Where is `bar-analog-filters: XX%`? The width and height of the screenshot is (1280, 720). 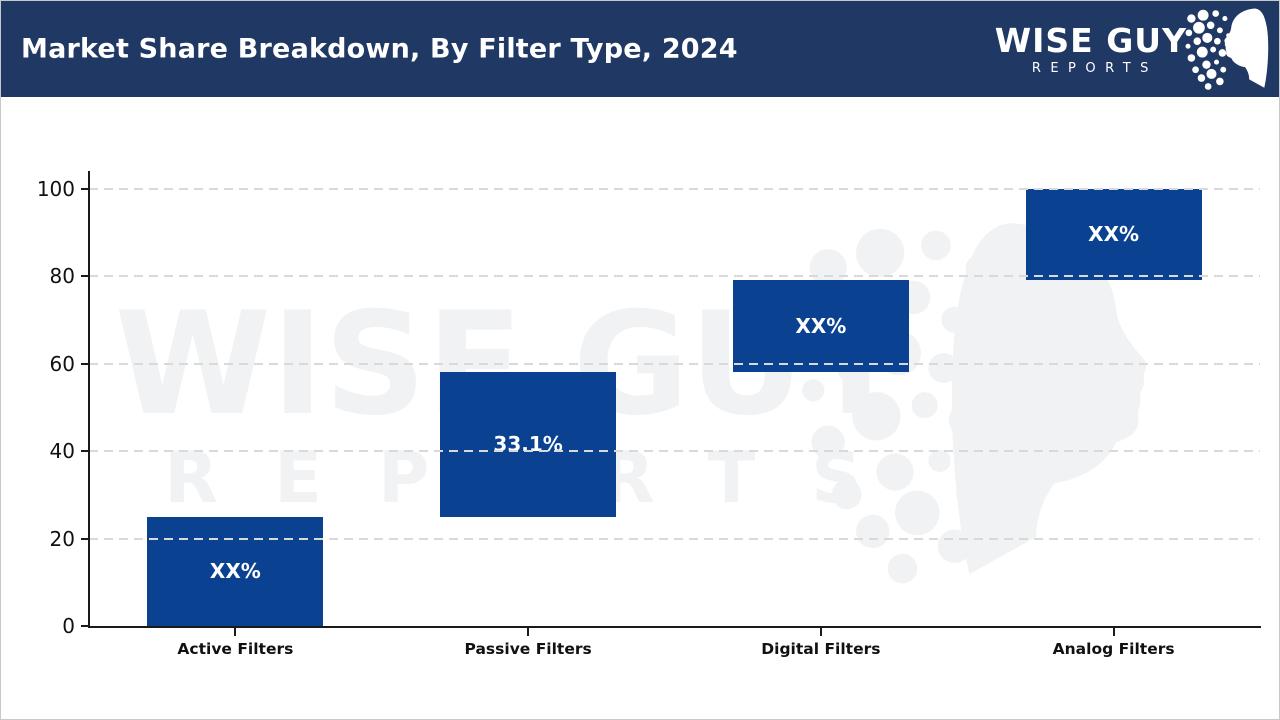
bar-analog-filters: XX% is located at coordinates (1113, 234).